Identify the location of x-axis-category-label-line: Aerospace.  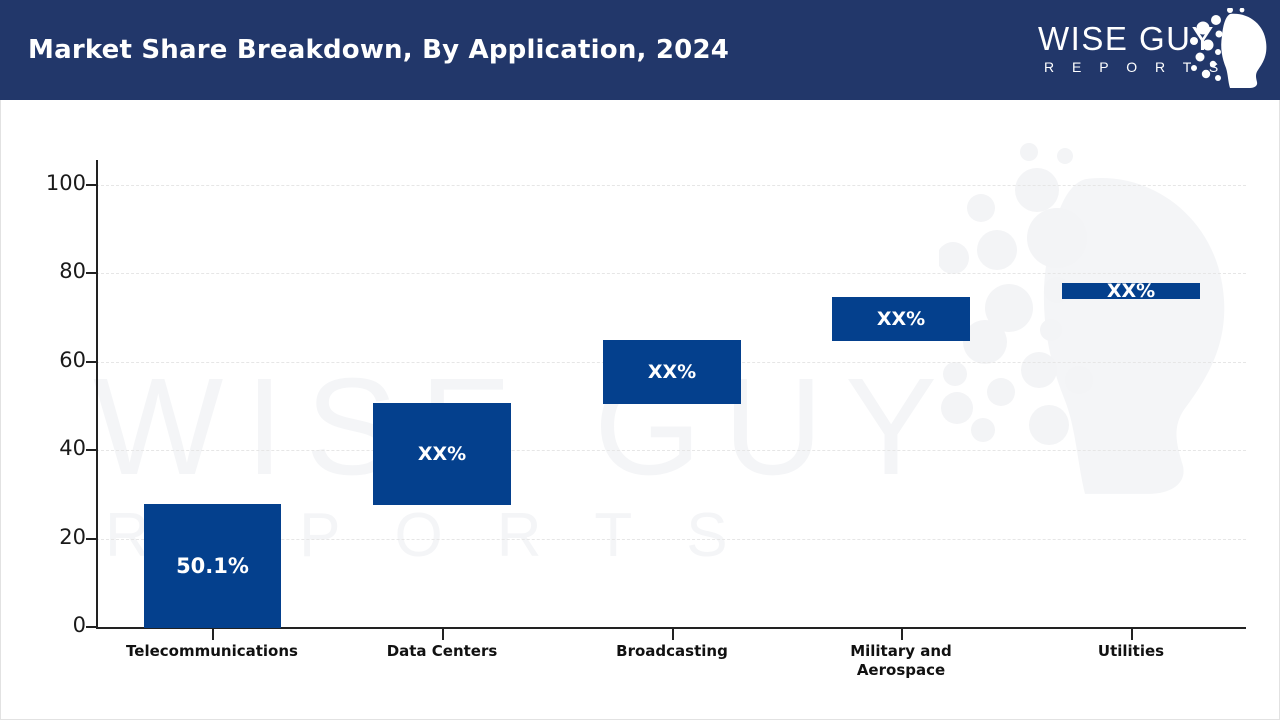
(901, 670).